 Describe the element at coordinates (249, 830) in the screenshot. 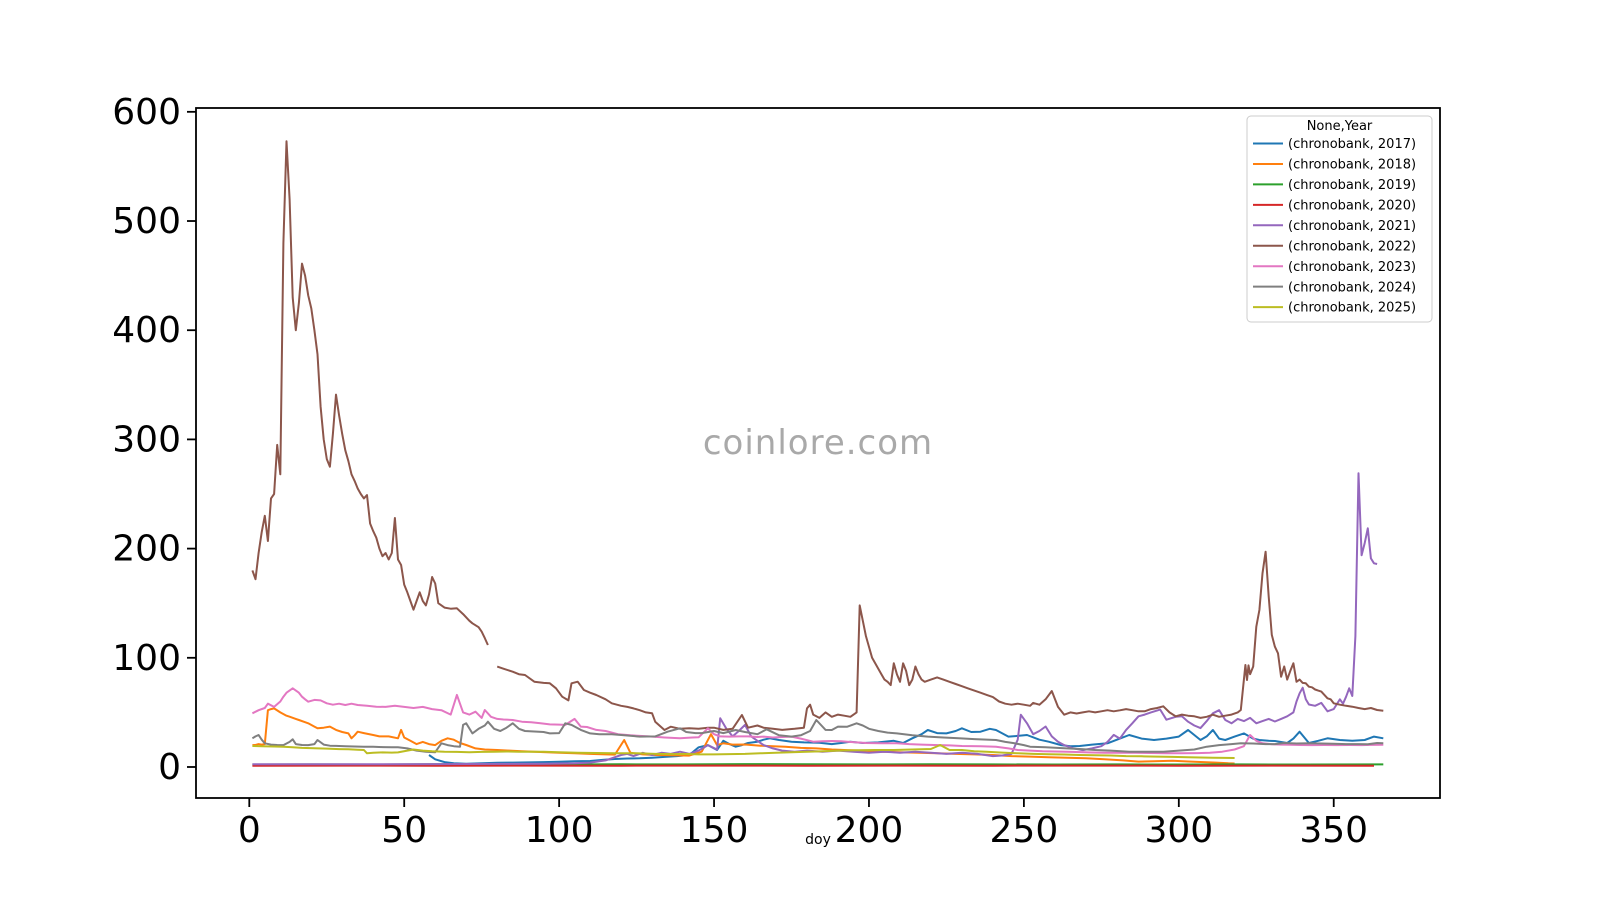

I see `x-tick-label: 0` at that location.